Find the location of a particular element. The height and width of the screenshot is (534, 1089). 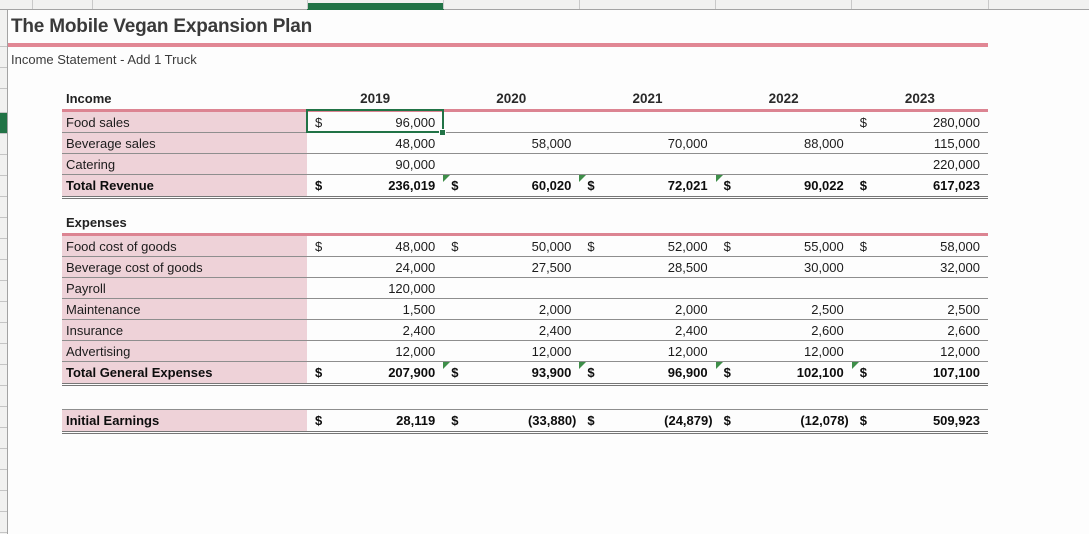

column-header-strip is located at coordinates (544, 5).